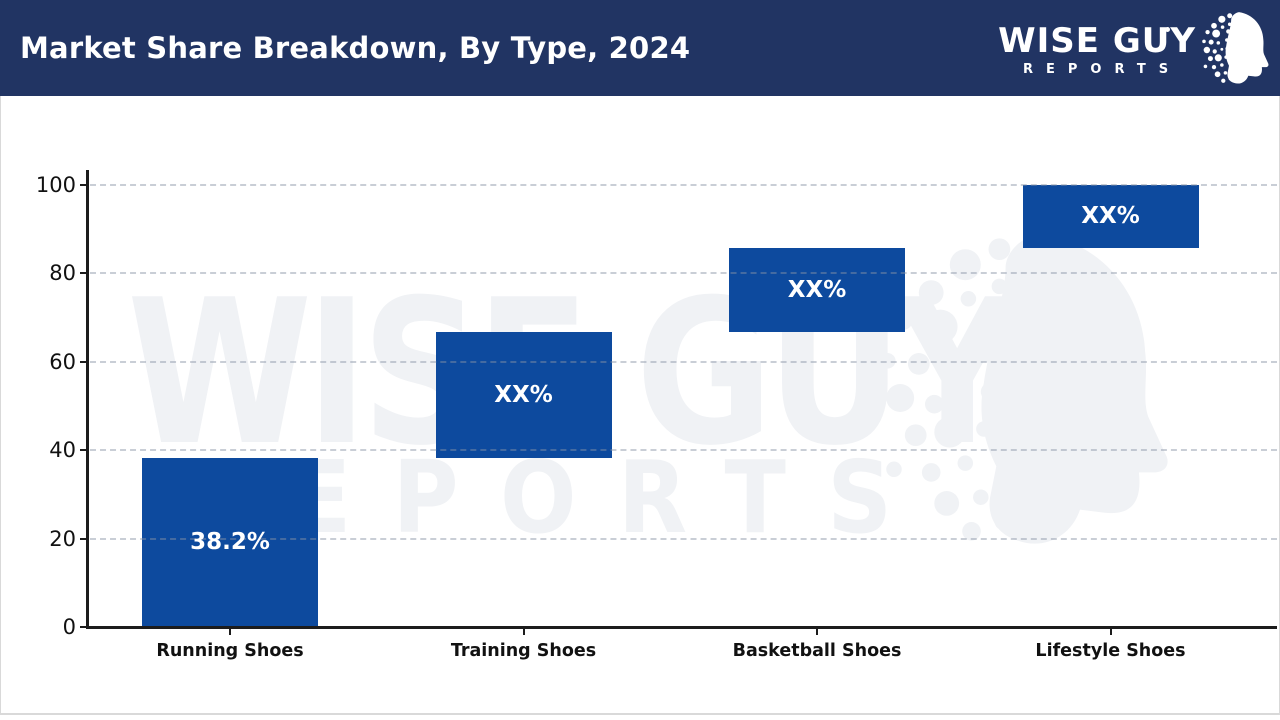 The width and height of the screenshot is (1280, 720). I want to click on y-tick-label: 60, so click(62, 361).